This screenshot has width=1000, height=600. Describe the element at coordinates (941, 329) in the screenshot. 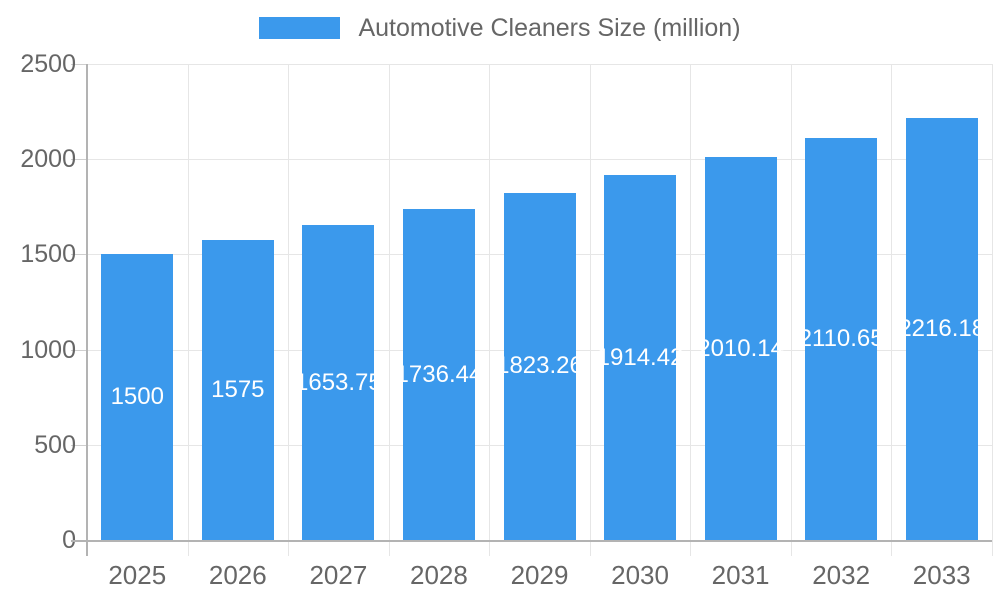

I see `bar-2033` at that location.